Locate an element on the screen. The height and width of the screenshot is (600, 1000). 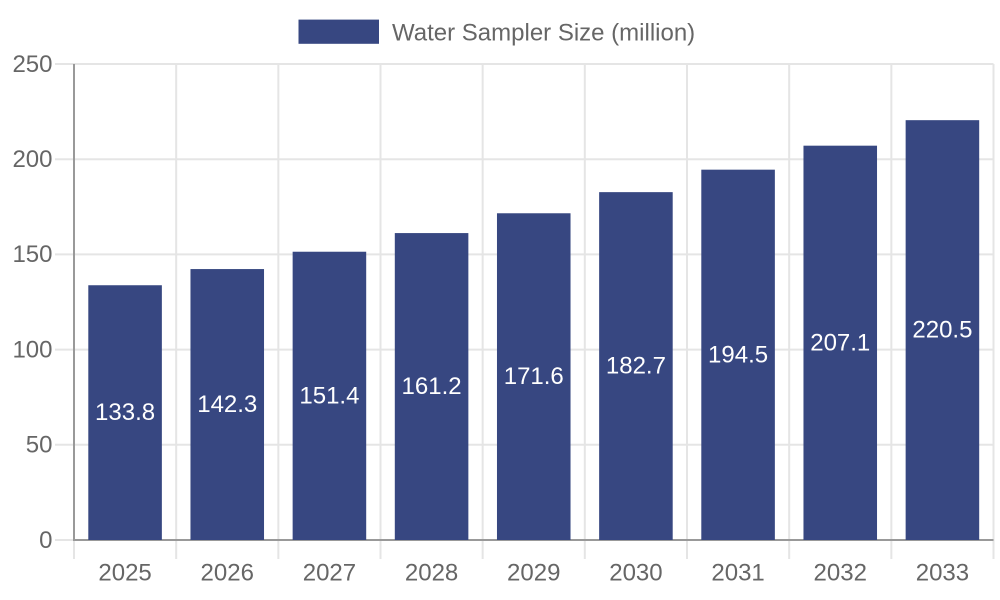
svg-text: 133.8 is located at coordinates (125, 412).